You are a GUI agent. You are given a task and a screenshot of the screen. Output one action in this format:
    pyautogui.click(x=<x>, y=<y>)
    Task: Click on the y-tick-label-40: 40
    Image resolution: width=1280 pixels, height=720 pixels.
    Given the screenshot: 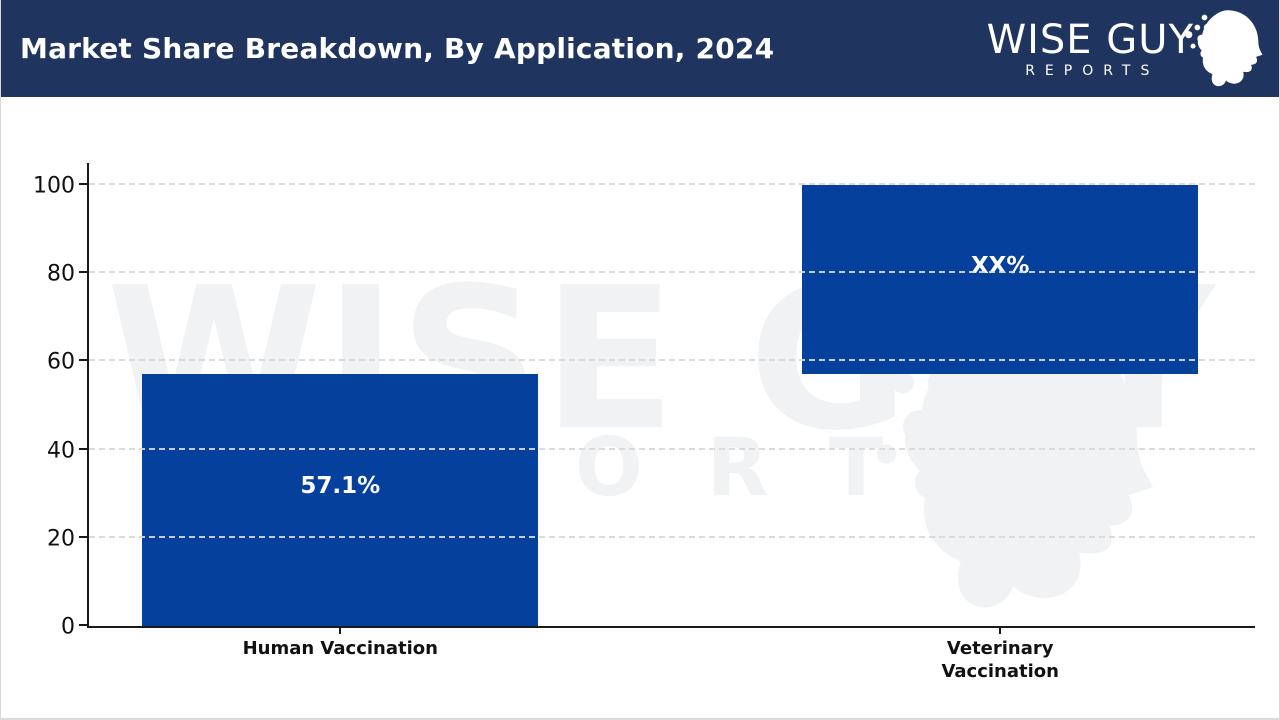 What is the action you would take?
    pyautogui.click(x=61, y=451)
    